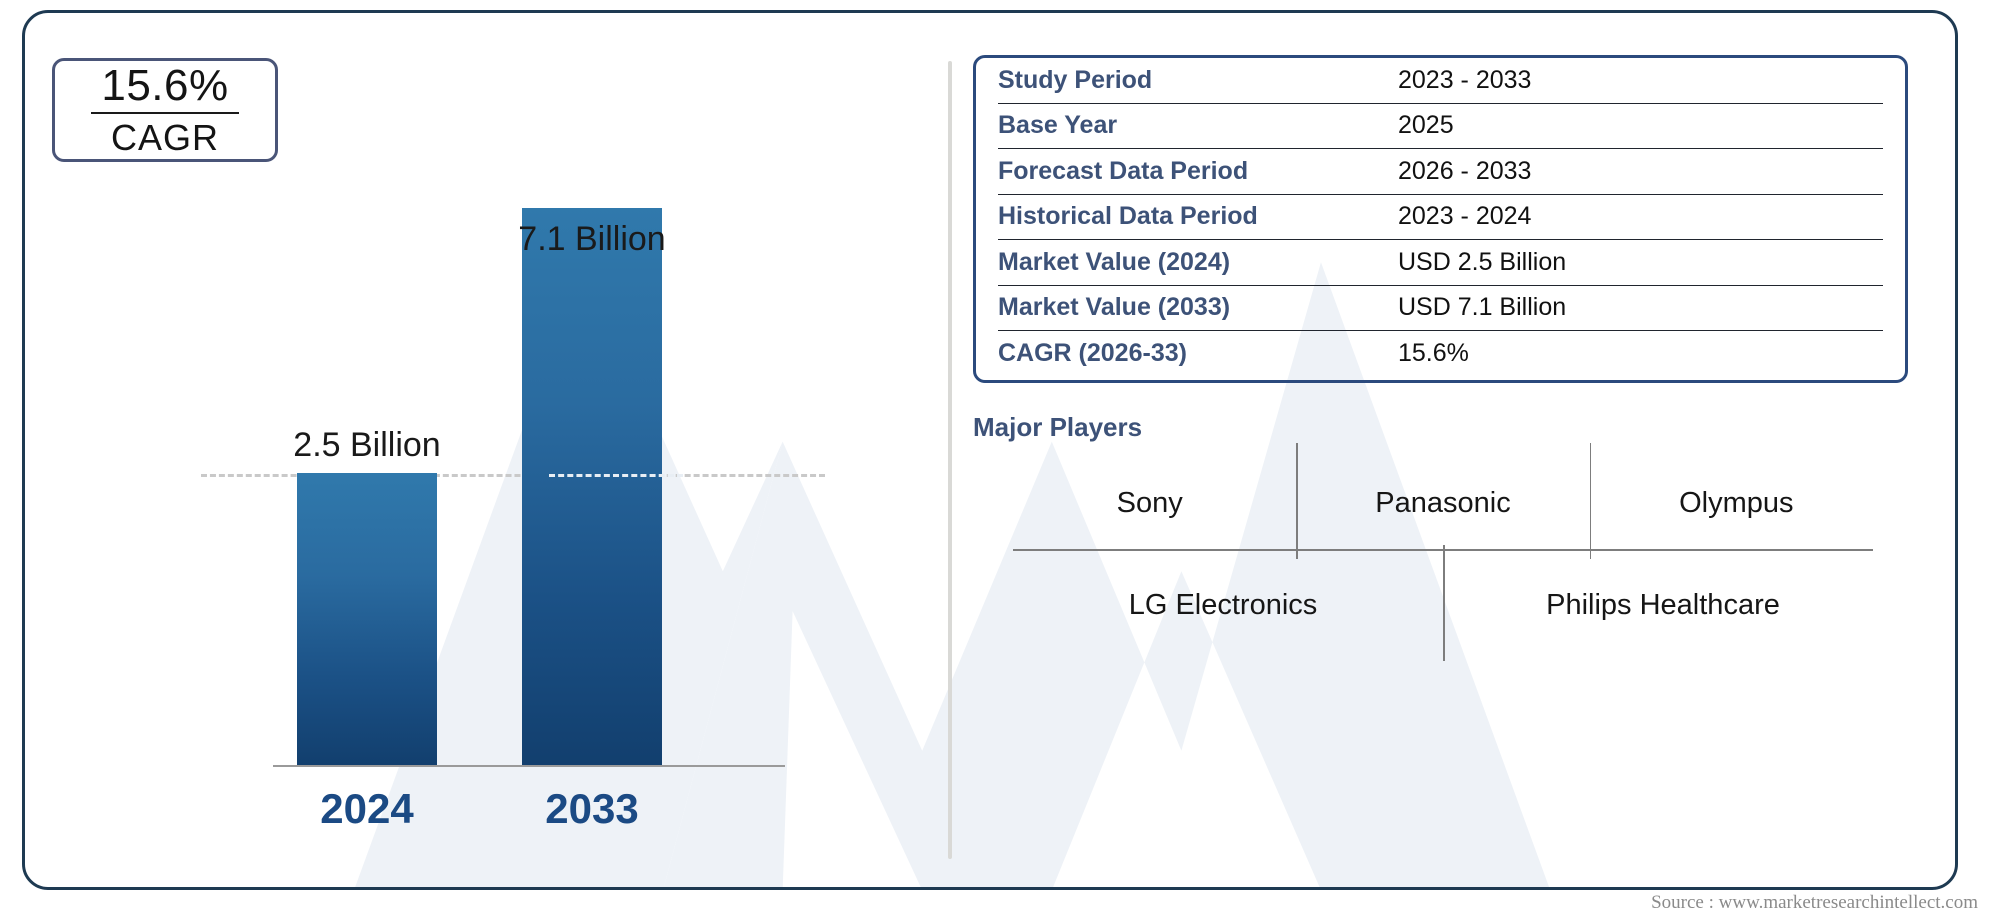 This screenshot has width=2000, height=917. I want to click on info-row: Market Value (2024) USD 2.5 Billion, so click(1440, 263).